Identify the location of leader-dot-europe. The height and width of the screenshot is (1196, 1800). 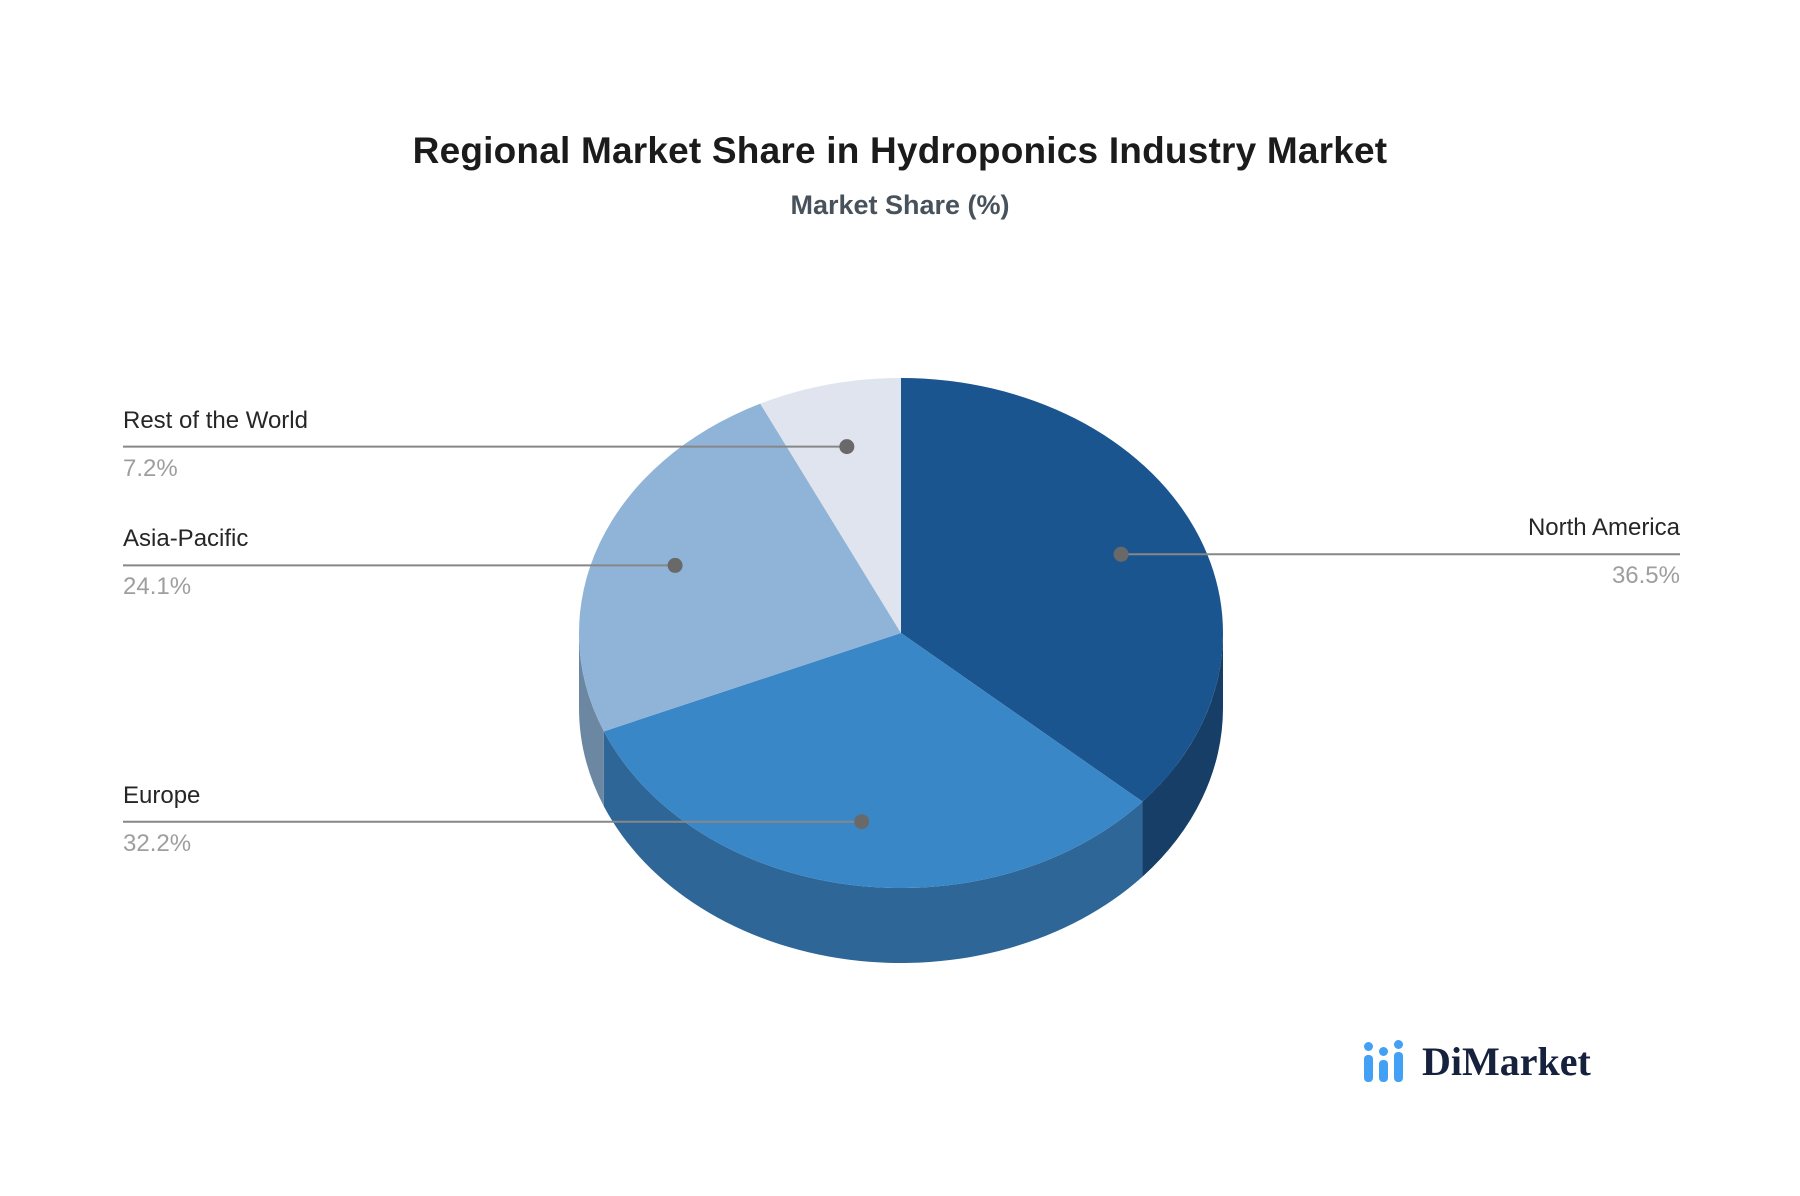
(862, 822).